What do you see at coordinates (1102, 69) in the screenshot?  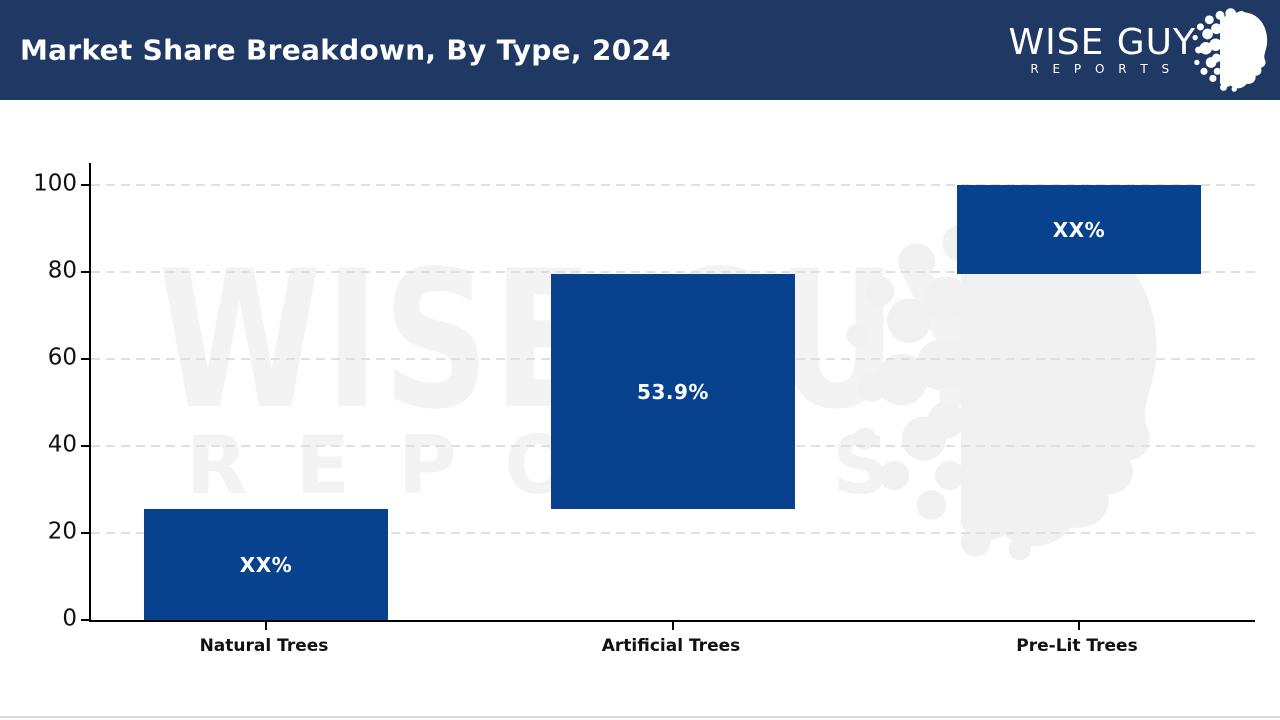 I see `logo-subtitle: R E P O R T S` at bounding box center [1102, 69].